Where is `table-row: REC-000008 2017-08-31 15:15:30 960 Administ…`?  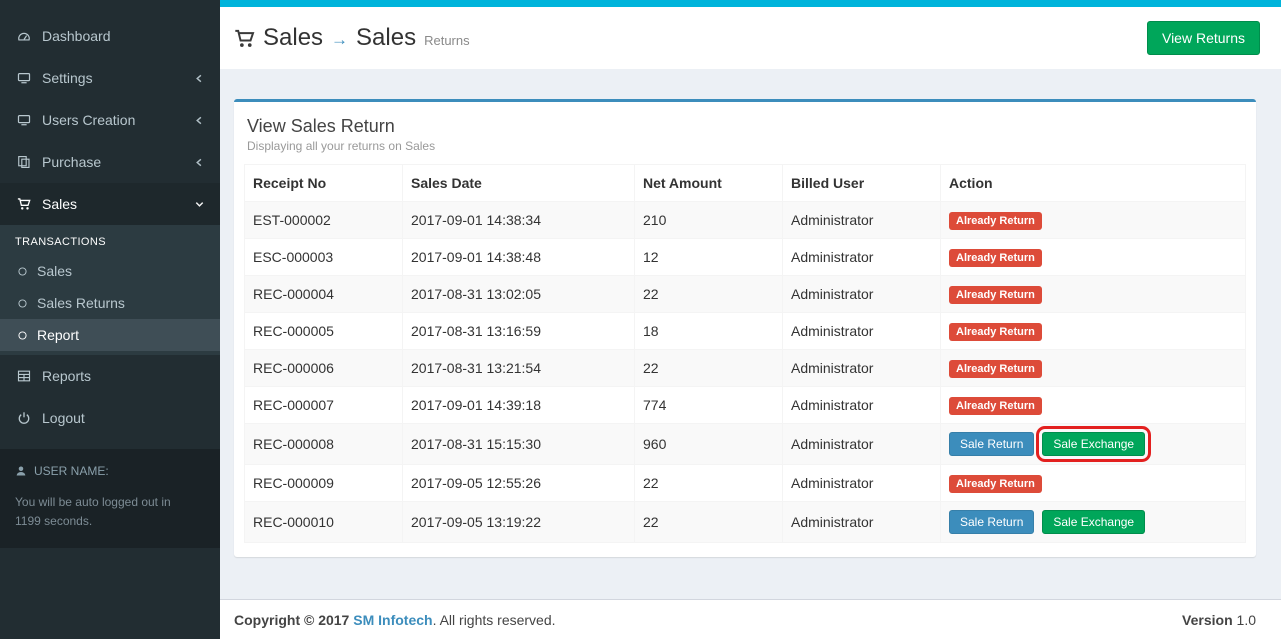 table-row: REC-000008 2017-08-31 15:15:30 960 Administ… is located at coordinates (745, 444).